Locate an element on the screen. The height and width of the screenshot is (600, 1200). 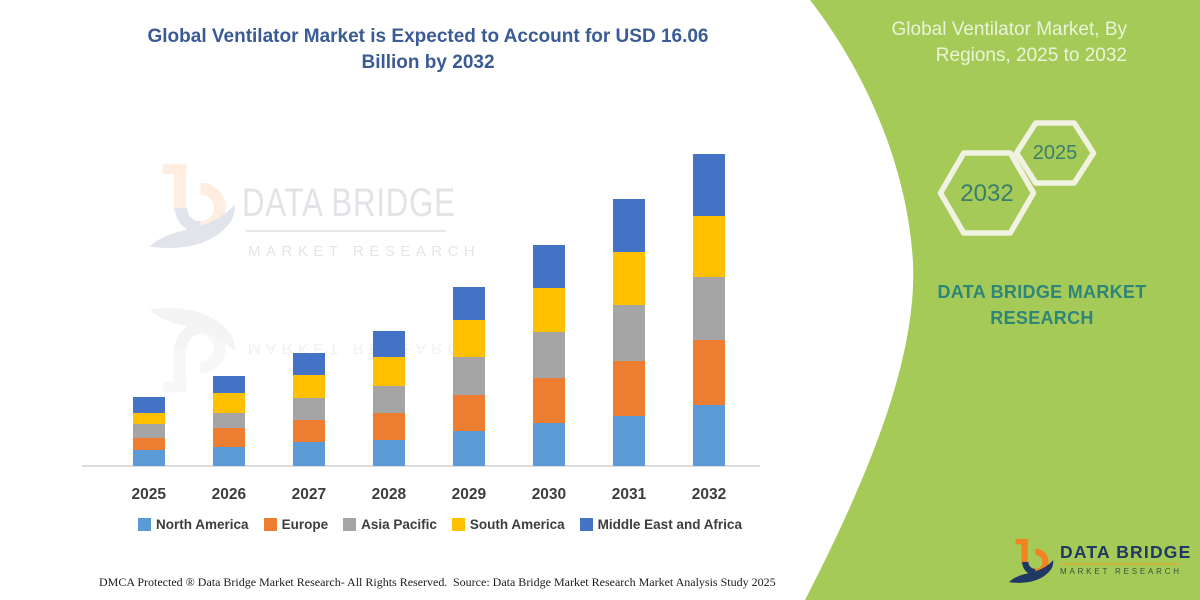
bar-2026 is located at coordinates (228, 420).